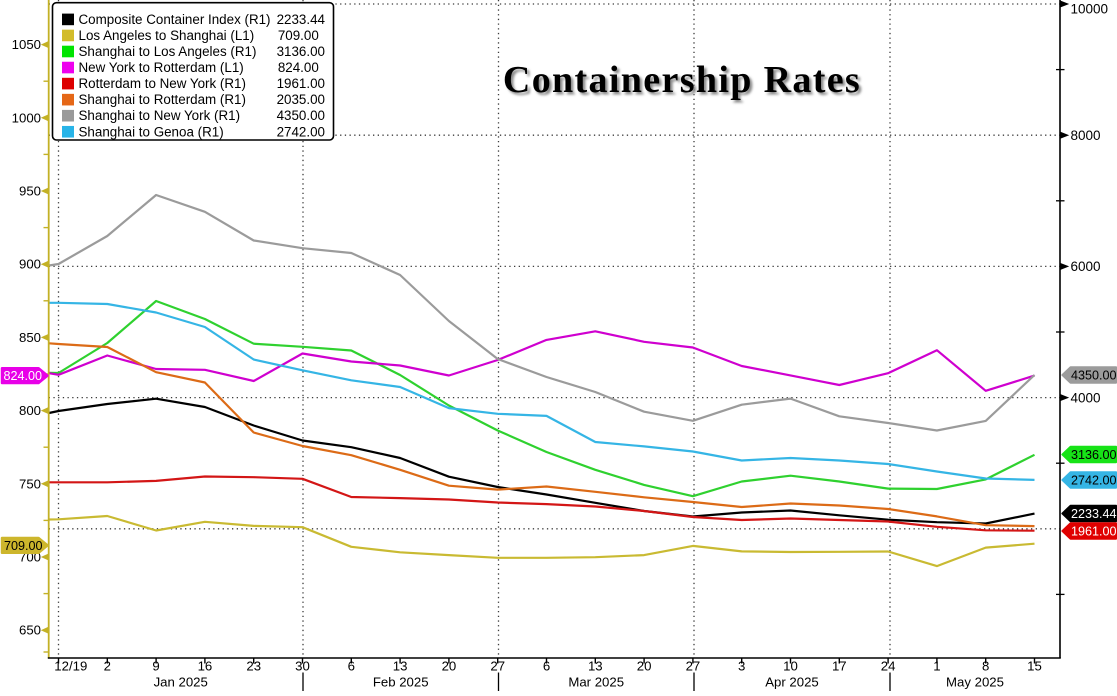 Image resolution: width=1117 pixels, height=696 pixels. I want to click on svg-text: 17, so click(839, 666).